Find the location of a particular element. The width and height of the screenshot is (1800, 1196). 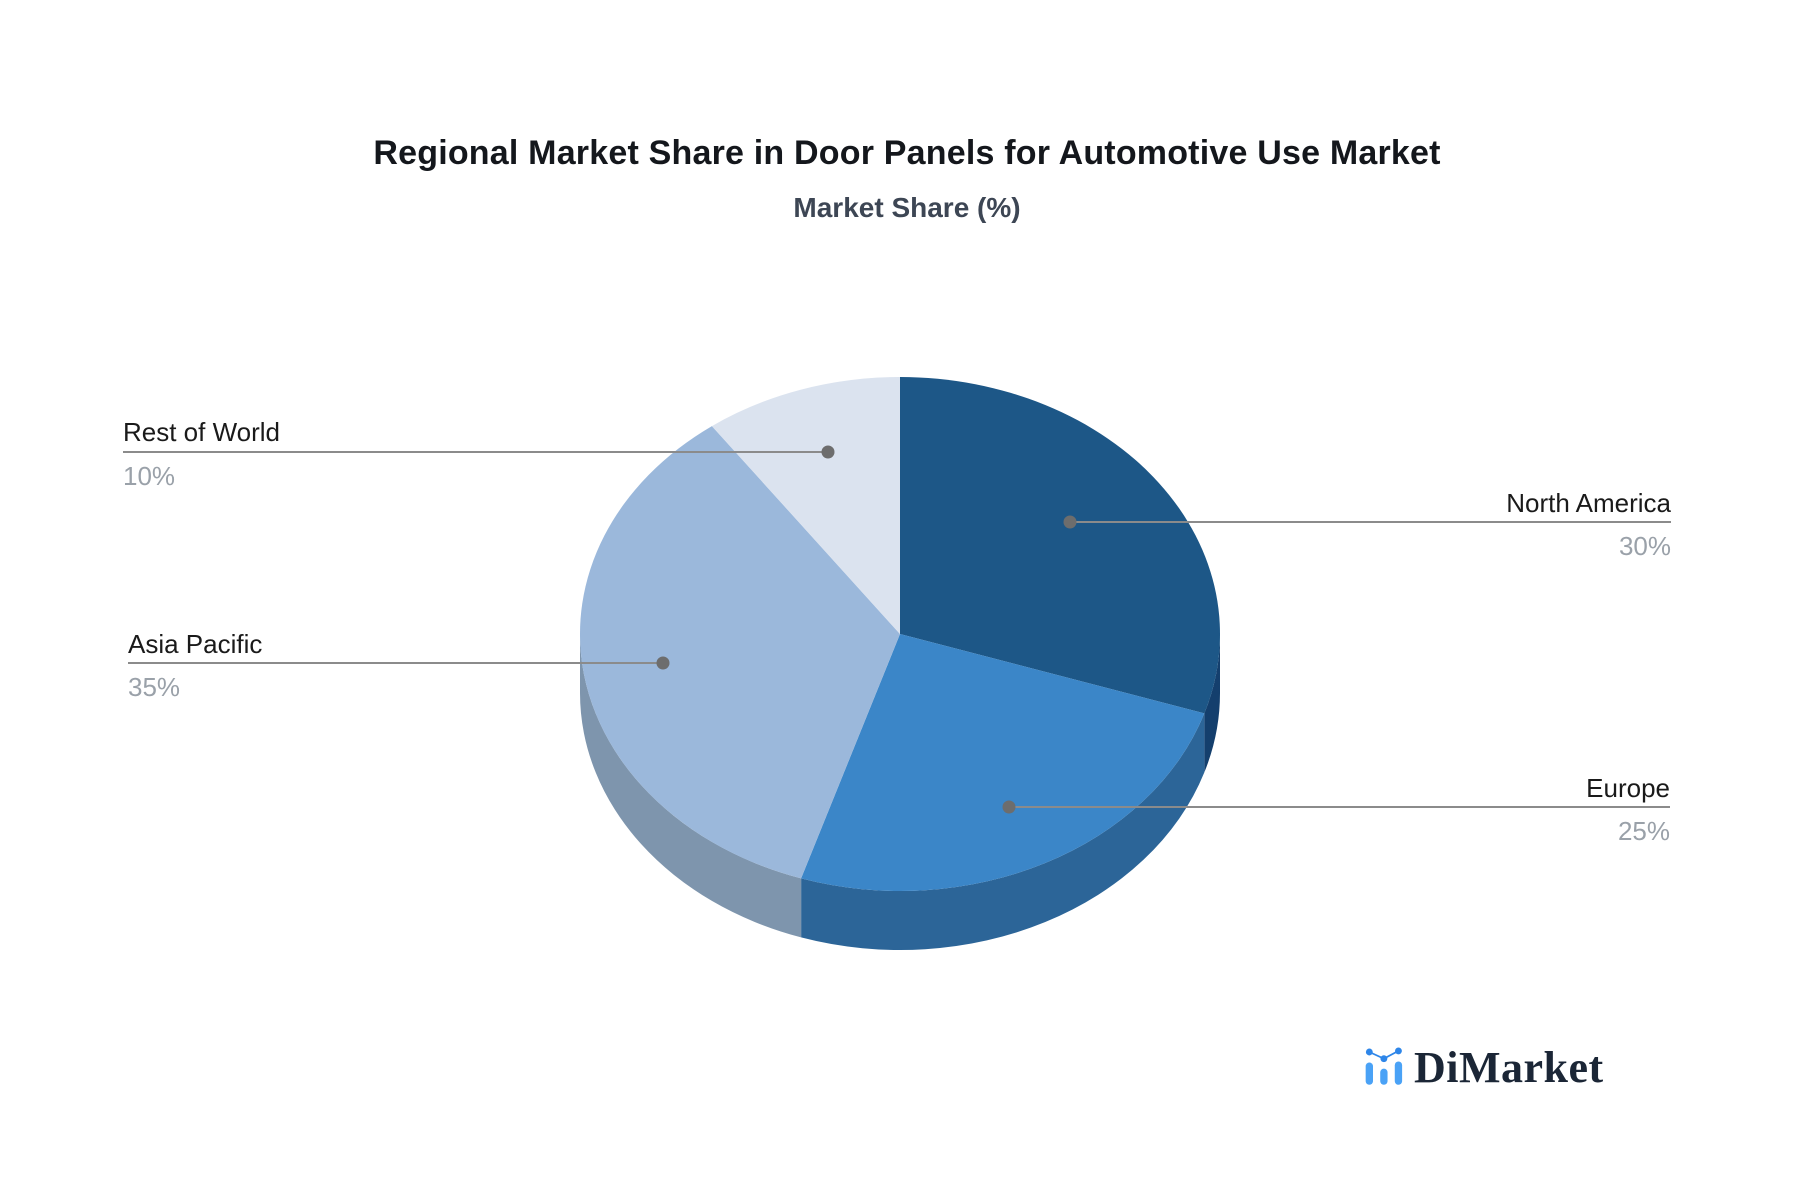

slice-label-europe: Europe is located at coordinates (1628, 788).